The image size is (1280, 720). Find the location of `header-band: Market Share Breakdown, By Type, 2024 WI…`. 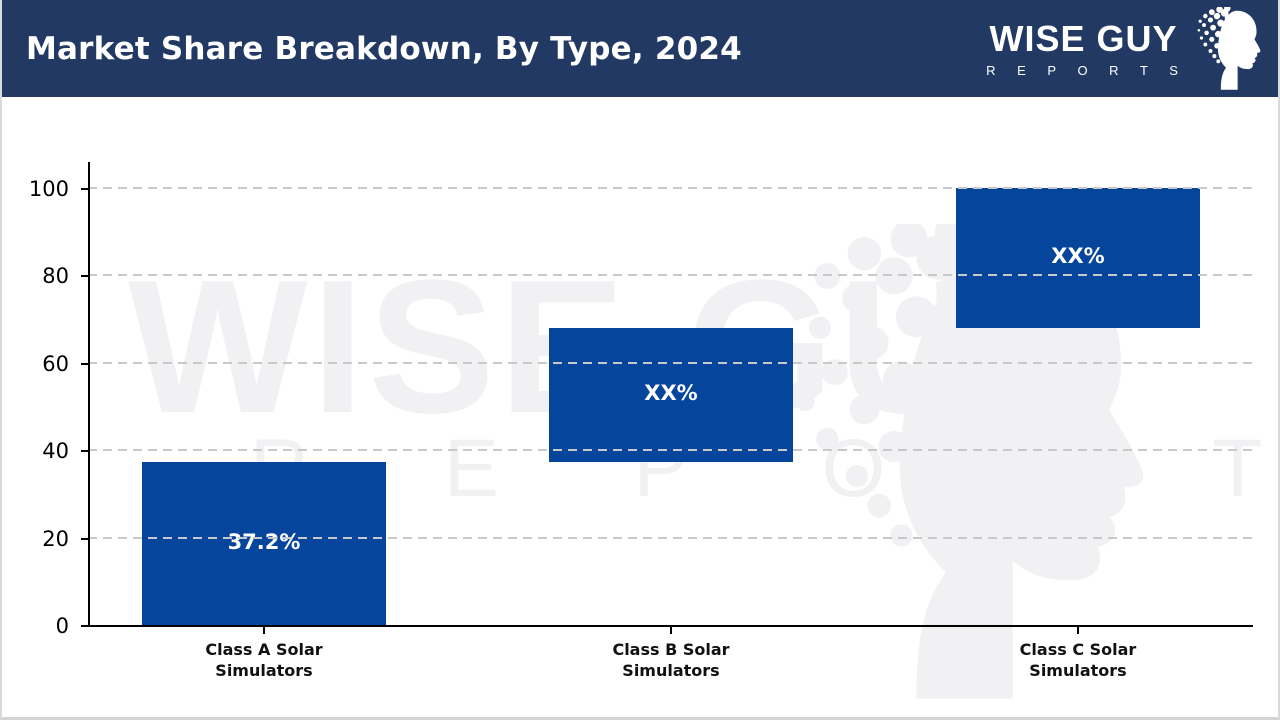

header-band: Market Share Breakdown, By Type, 2024 WI… is located at coordinates (640, 48).